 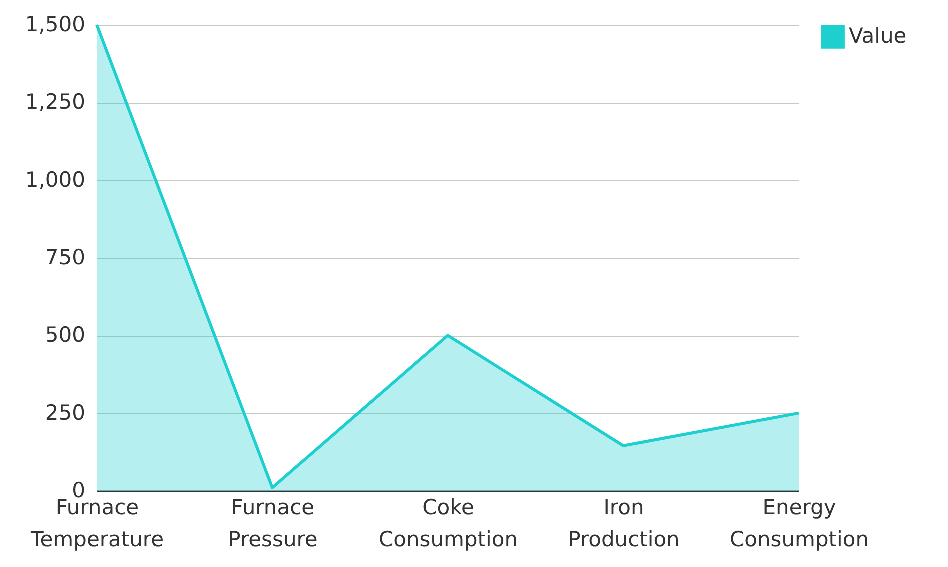 What do you see at coordinates (55, 102) in the screenshot?
I see `y-tick-label: 1,250` at bounding box center [55, 102].